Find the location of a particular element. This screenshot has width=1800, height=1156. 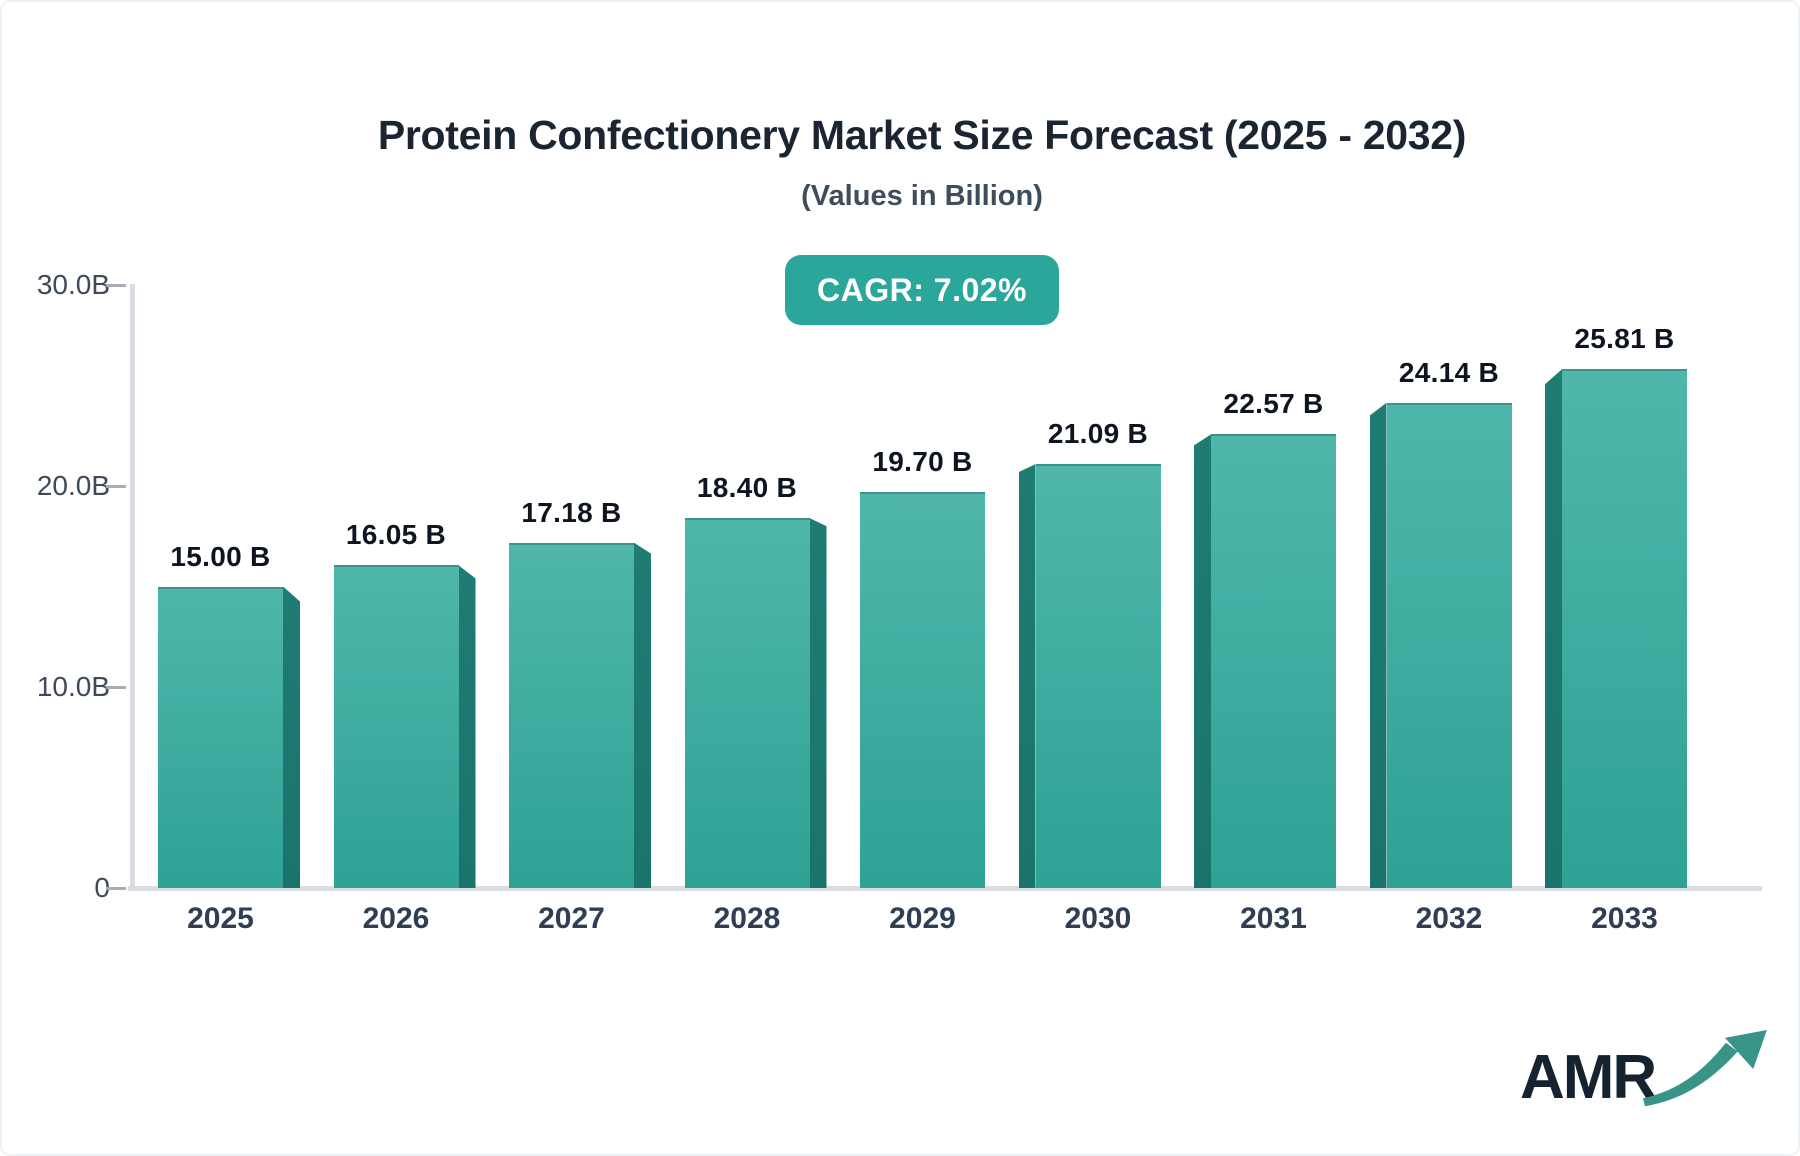

bar-value-label-2027: 17.18 B is located at coordinates (571, 512).